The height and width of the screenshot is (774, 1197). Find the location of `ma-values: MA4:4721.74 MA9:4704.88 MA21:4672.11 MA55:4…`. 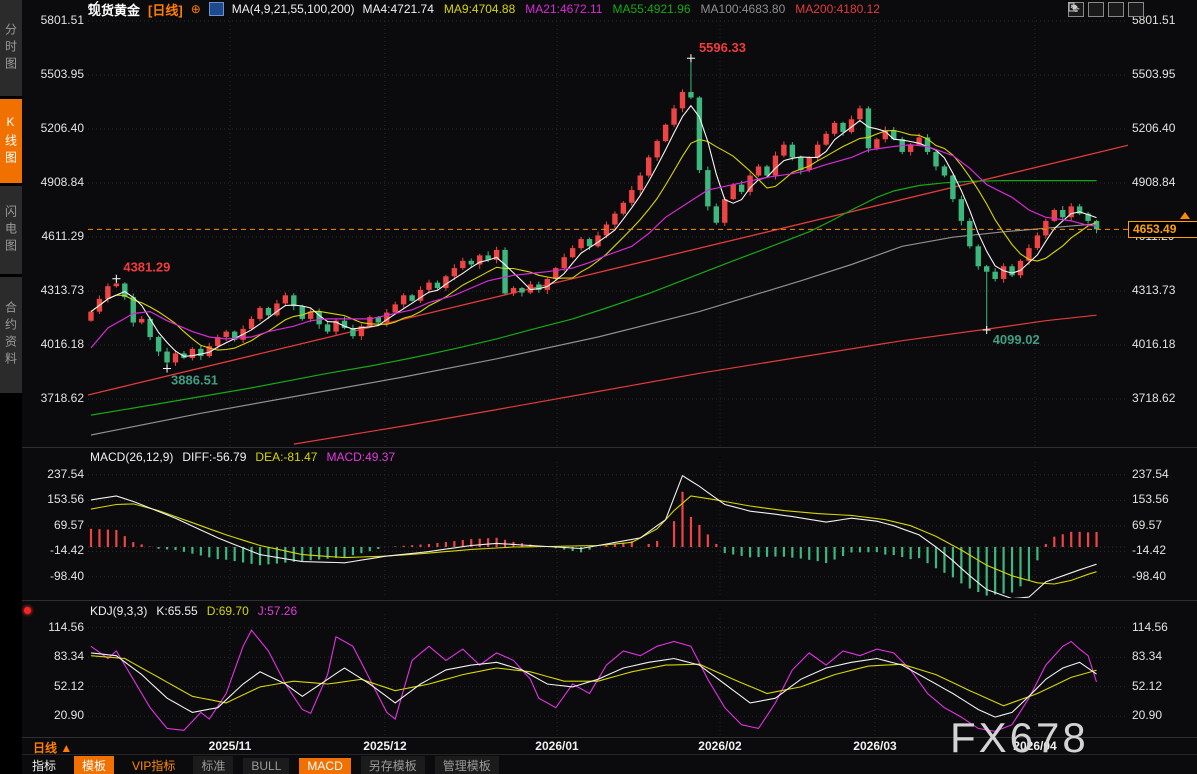

ma-values: MA4:4721.74 MA9:4704.88 MA21:4672.11 MA55:4… is located at coordinates (621, 9).